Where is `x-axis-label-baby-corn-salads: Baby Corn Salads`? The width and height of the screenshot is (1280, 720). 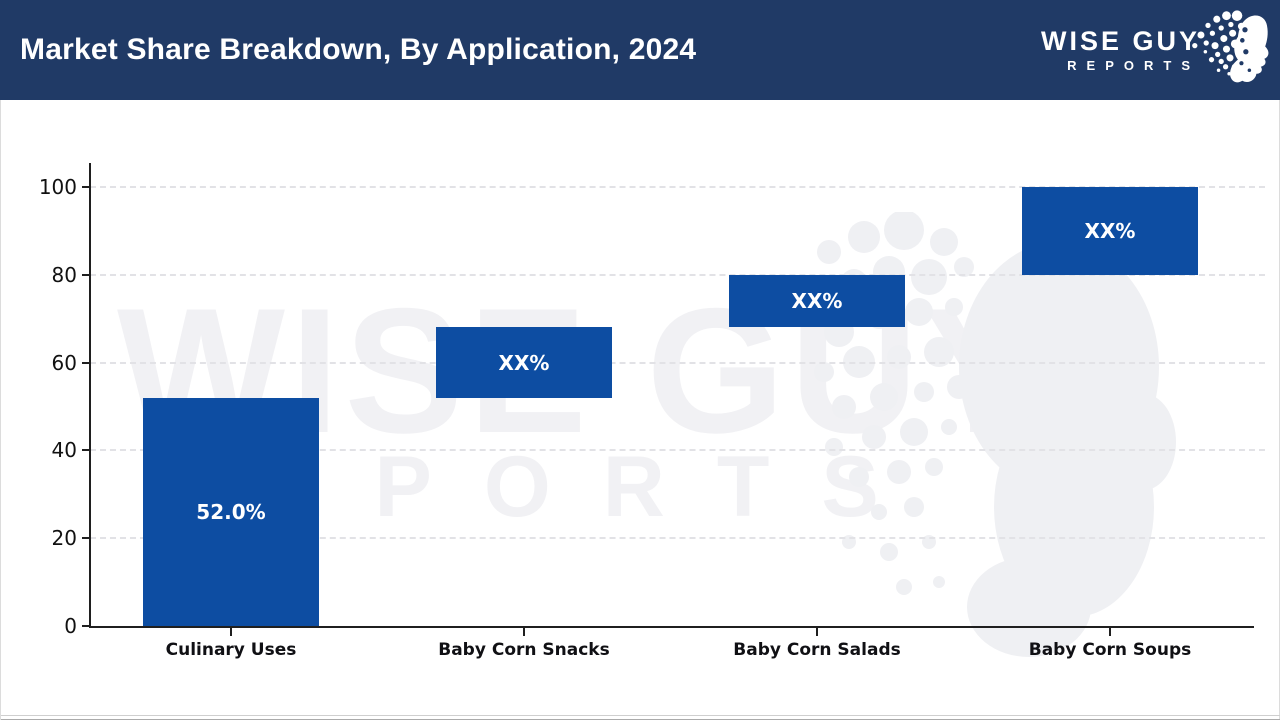 x-axis-label-baby-corn-salads: Baby Corn Salads is located at coordinates (817, 650).